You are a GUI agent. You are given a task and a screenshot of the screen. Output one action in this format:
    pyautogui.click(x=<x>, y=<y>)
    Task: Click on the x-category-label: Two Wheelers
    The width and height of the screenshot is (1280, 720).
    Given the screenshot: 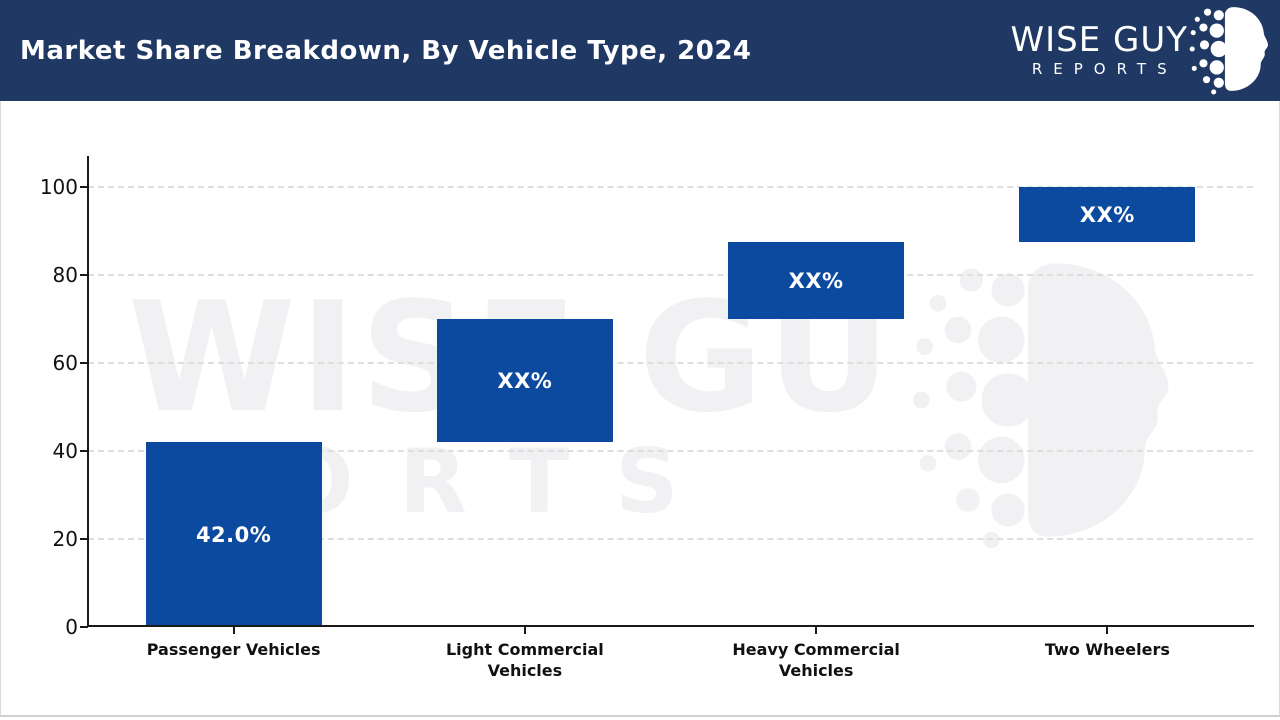 What is the action you would take?
    pyautogui.click(x=1107, y=649)
    